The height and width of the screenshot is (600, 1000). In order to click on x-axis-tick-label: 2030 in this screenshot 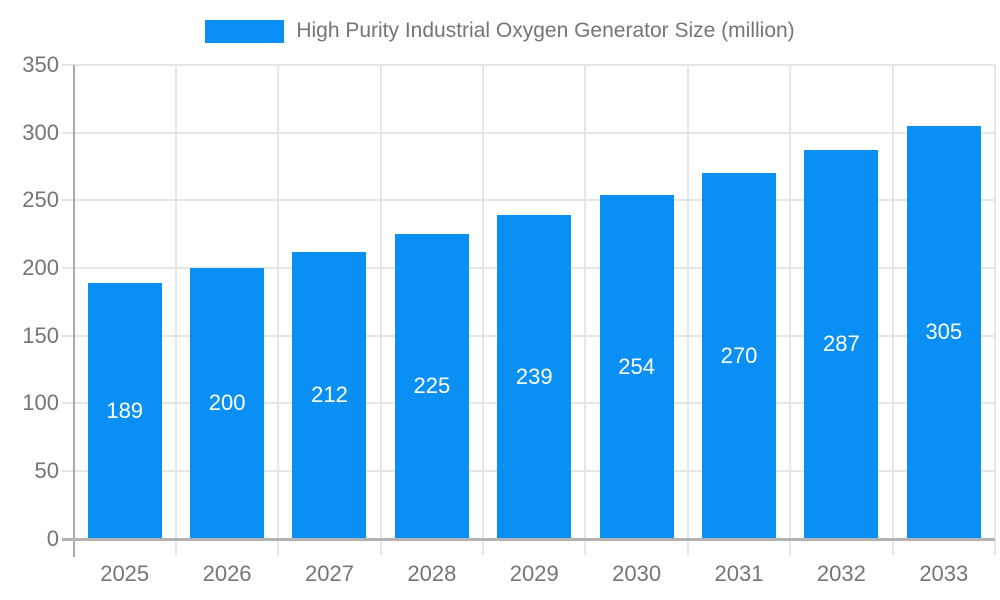, I will do `click(637, 573)`.